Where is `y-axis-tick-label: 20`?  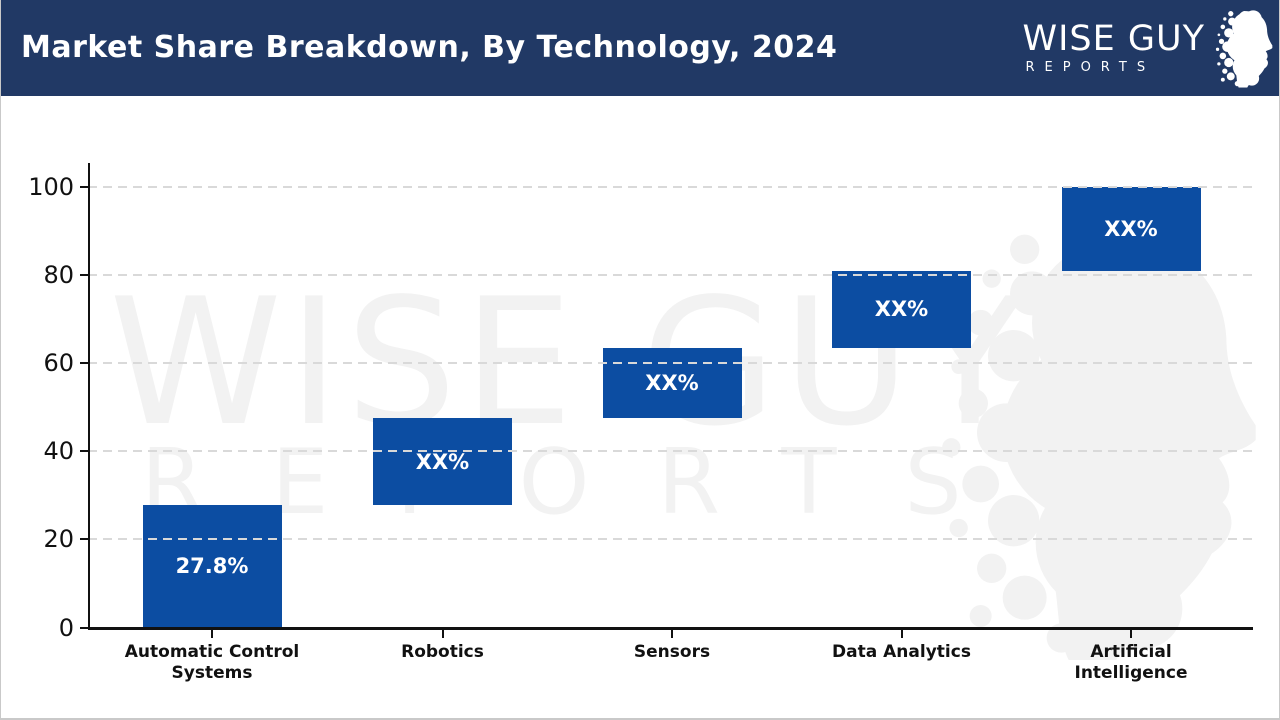
y-axis-tick-label: 20 is located at coordinates (58, 539).